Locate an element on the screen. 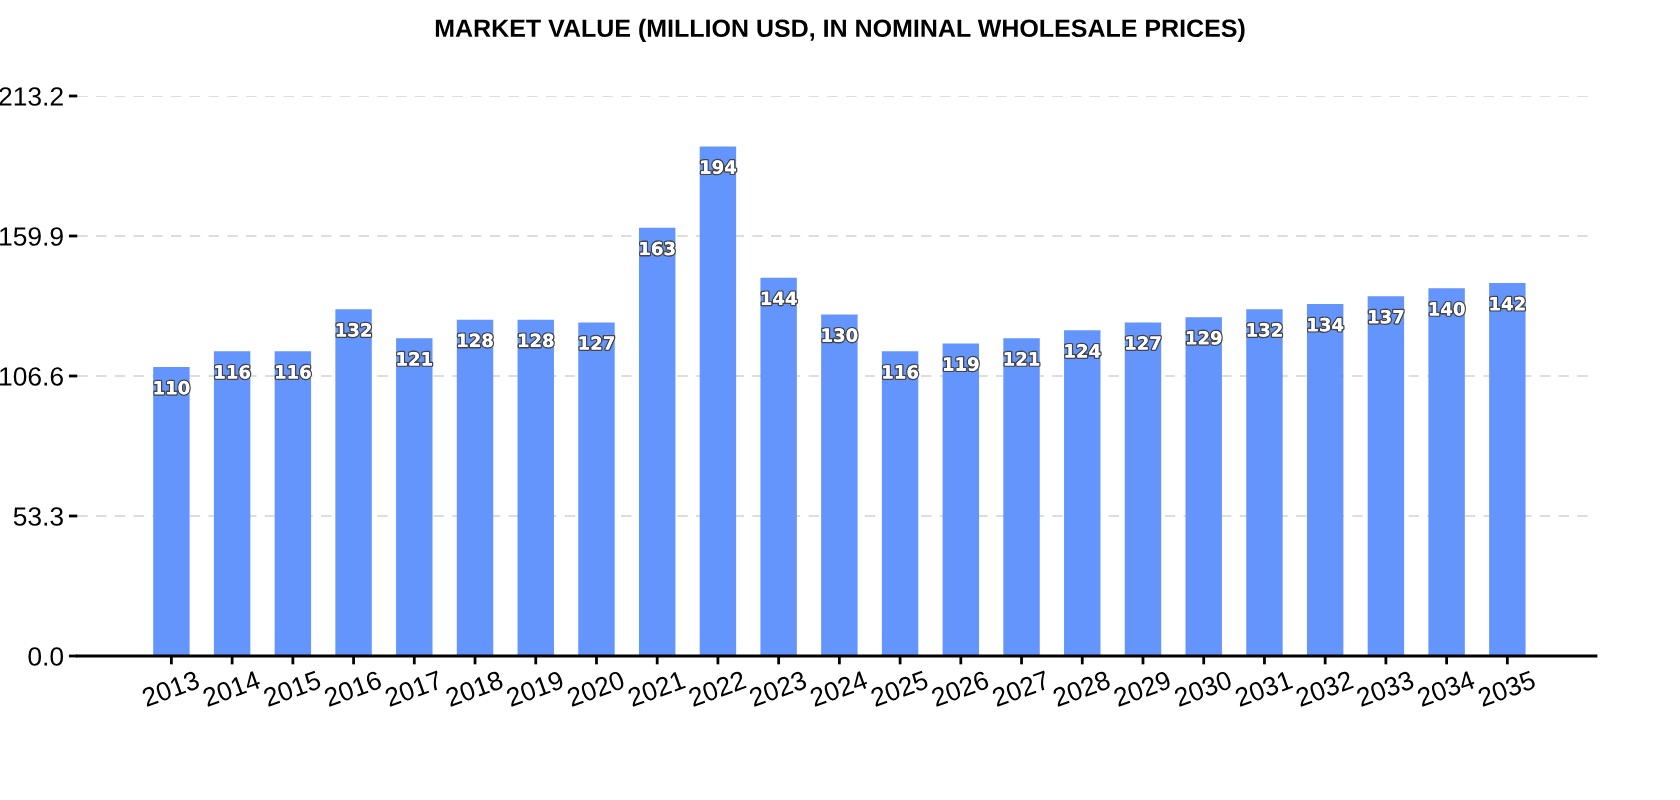  data-label: 144 is located at coordinates (779, 298).